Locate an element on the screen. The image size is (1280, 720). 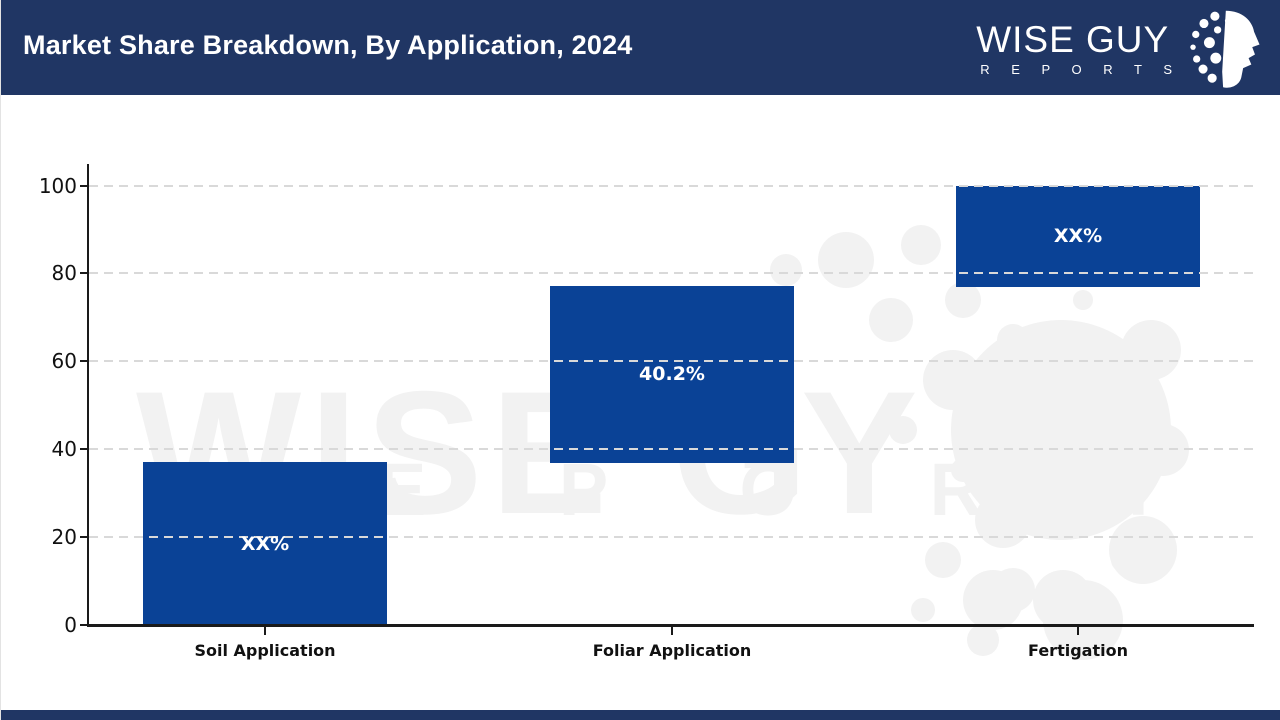
bar-value-label: 40.2% is located at coordinates (672, 374).